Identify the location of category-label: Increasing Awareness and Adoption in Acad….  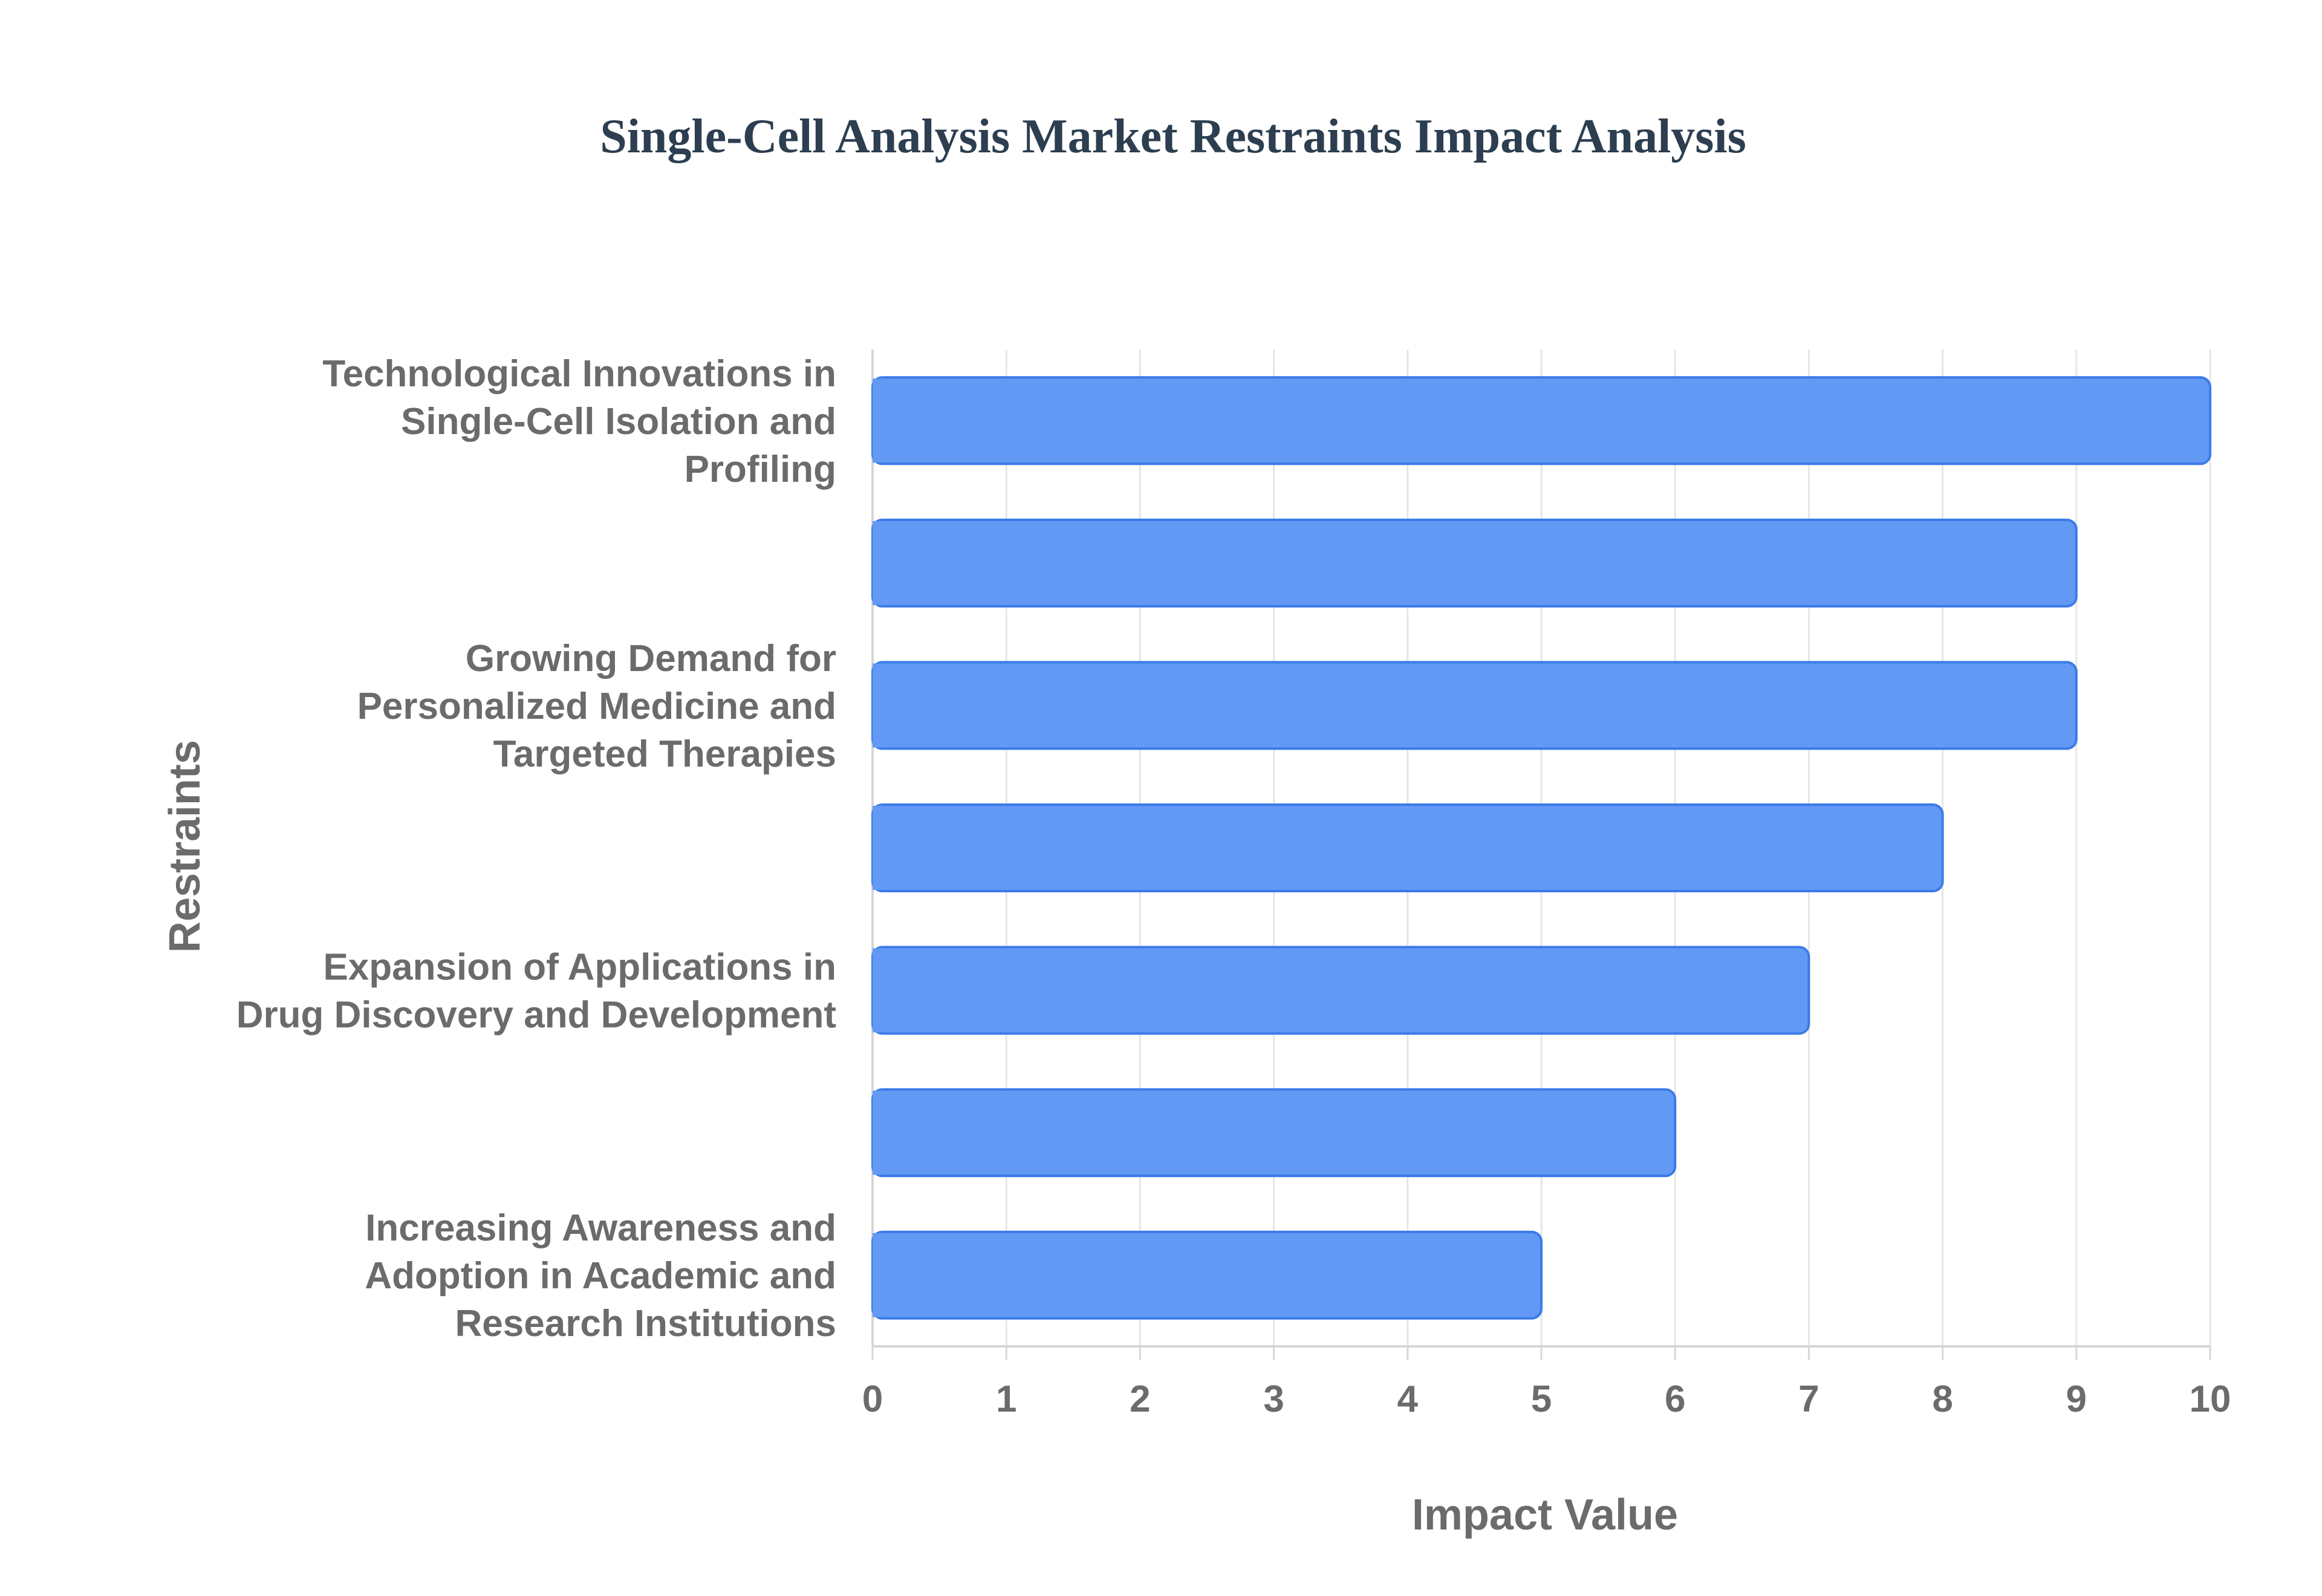
(600, 1276).